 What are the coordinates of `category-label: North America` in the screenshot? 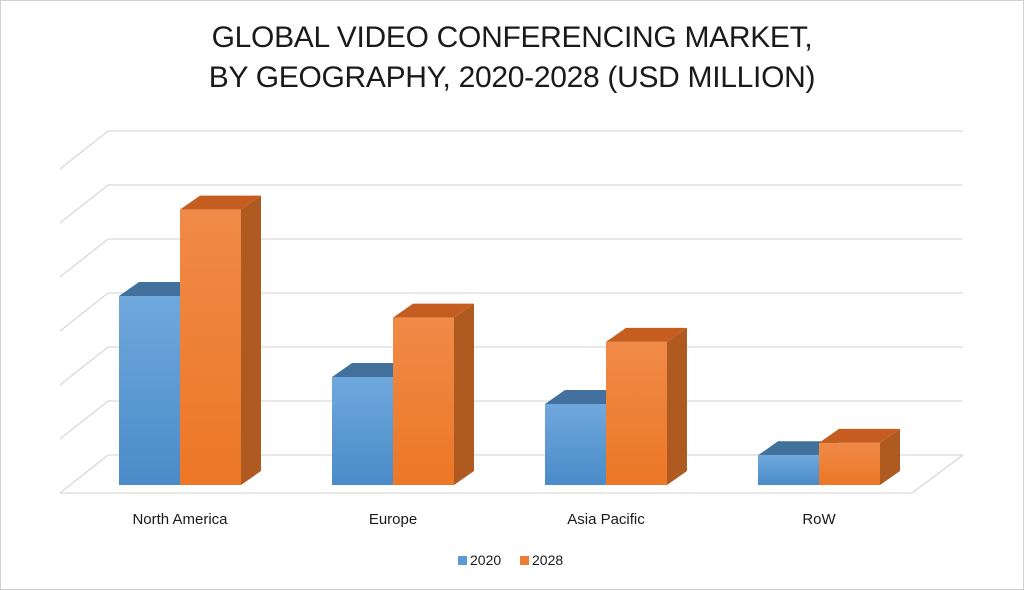 It's located at (180, 519).